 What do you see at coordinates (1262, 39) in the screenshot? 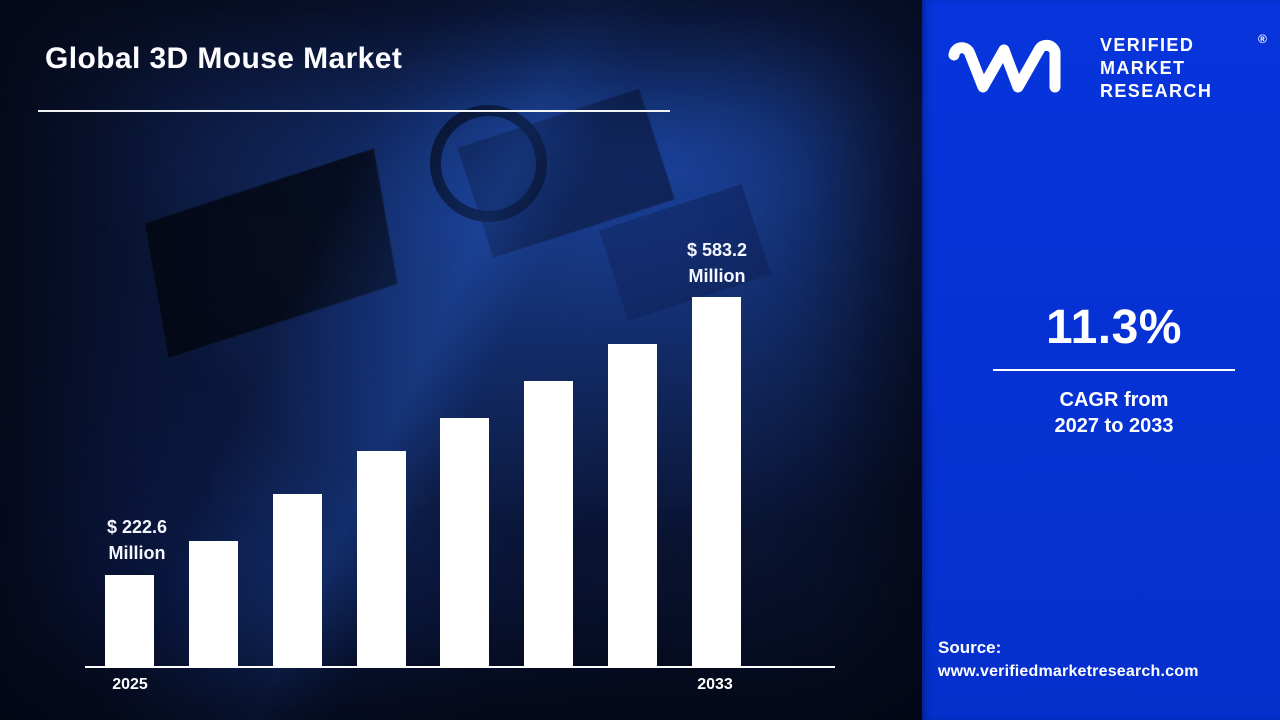
I see `registered-trademark: ®` at bounding box center [1262, 39].